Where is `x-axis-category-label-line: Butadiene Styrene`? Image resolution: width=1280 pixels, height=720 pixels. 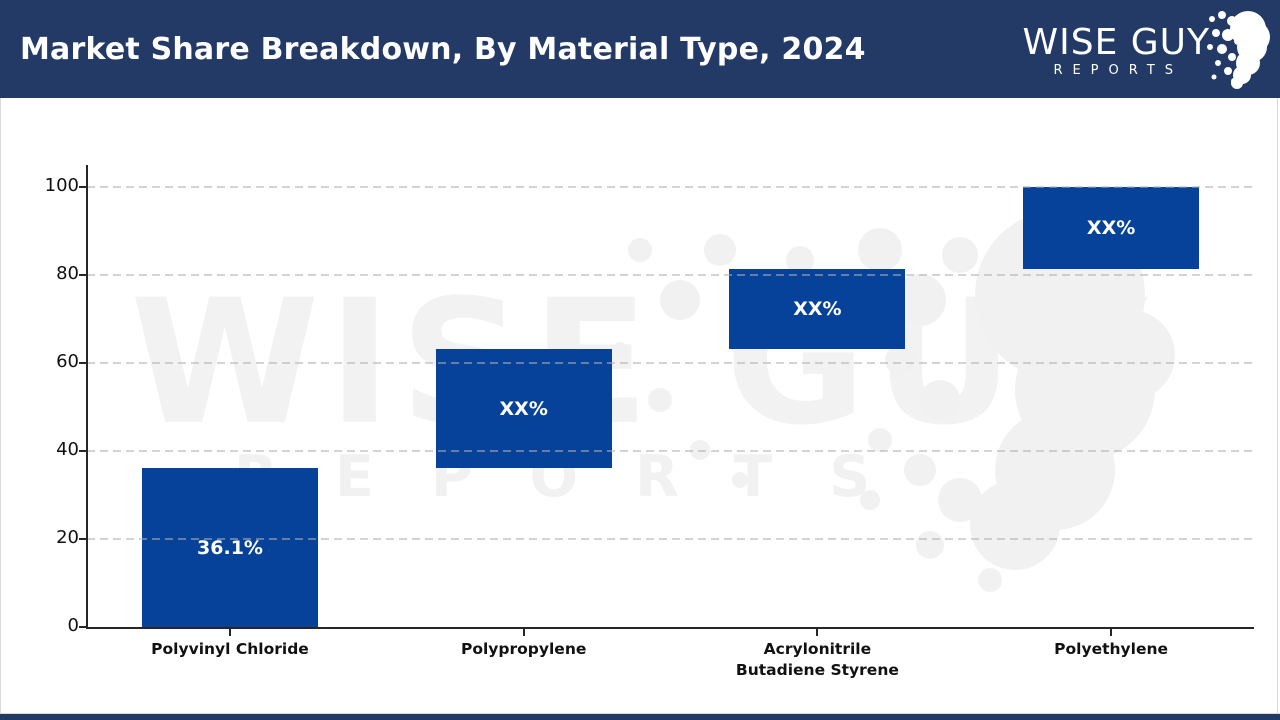
x-axis-category-label-line: Butadiene Styrene is located at coordinates (817, 670).